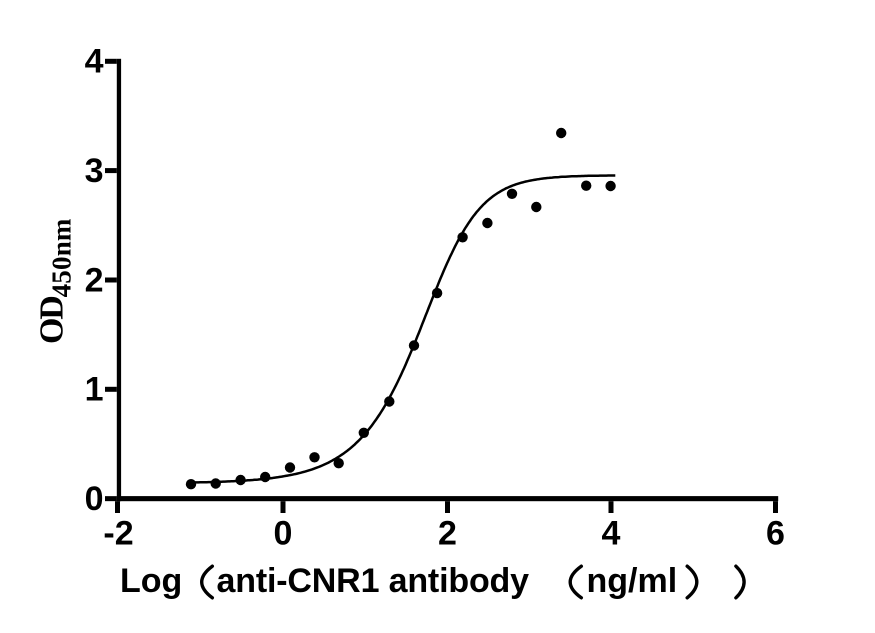  I want to click on svg-text: 1, so click(94, 390).